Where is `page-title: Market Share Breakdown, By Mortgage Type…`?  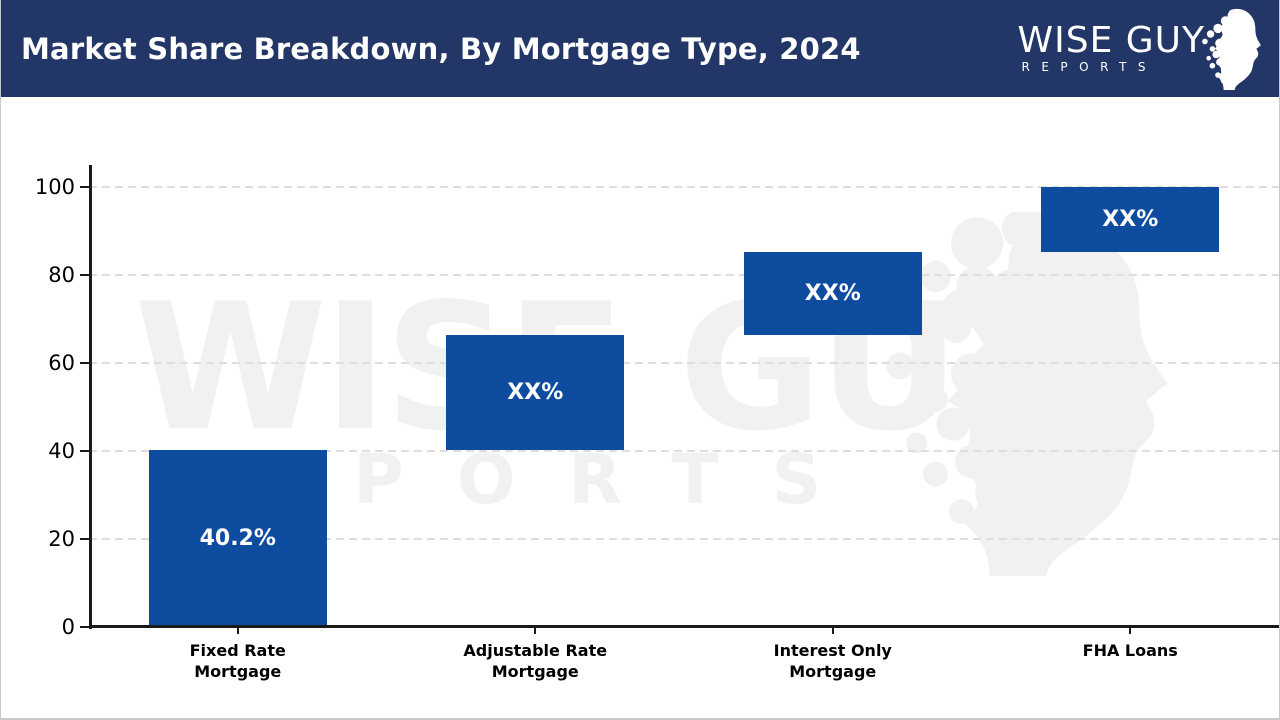
page-title: Market Share Breakdown, By Mortgage Type… is located at coordinates (441, 48).